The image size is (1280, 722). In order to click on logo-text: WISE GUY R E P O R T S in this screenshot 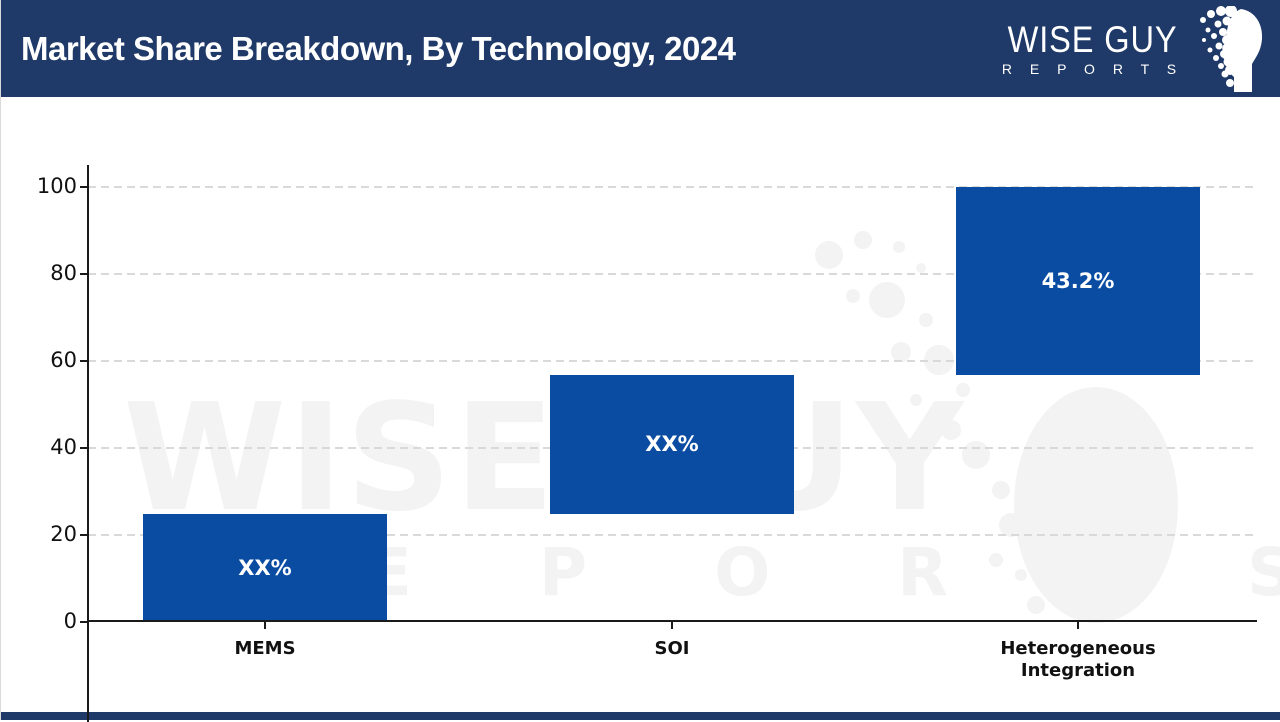, I will do `click(1092, 47)`.